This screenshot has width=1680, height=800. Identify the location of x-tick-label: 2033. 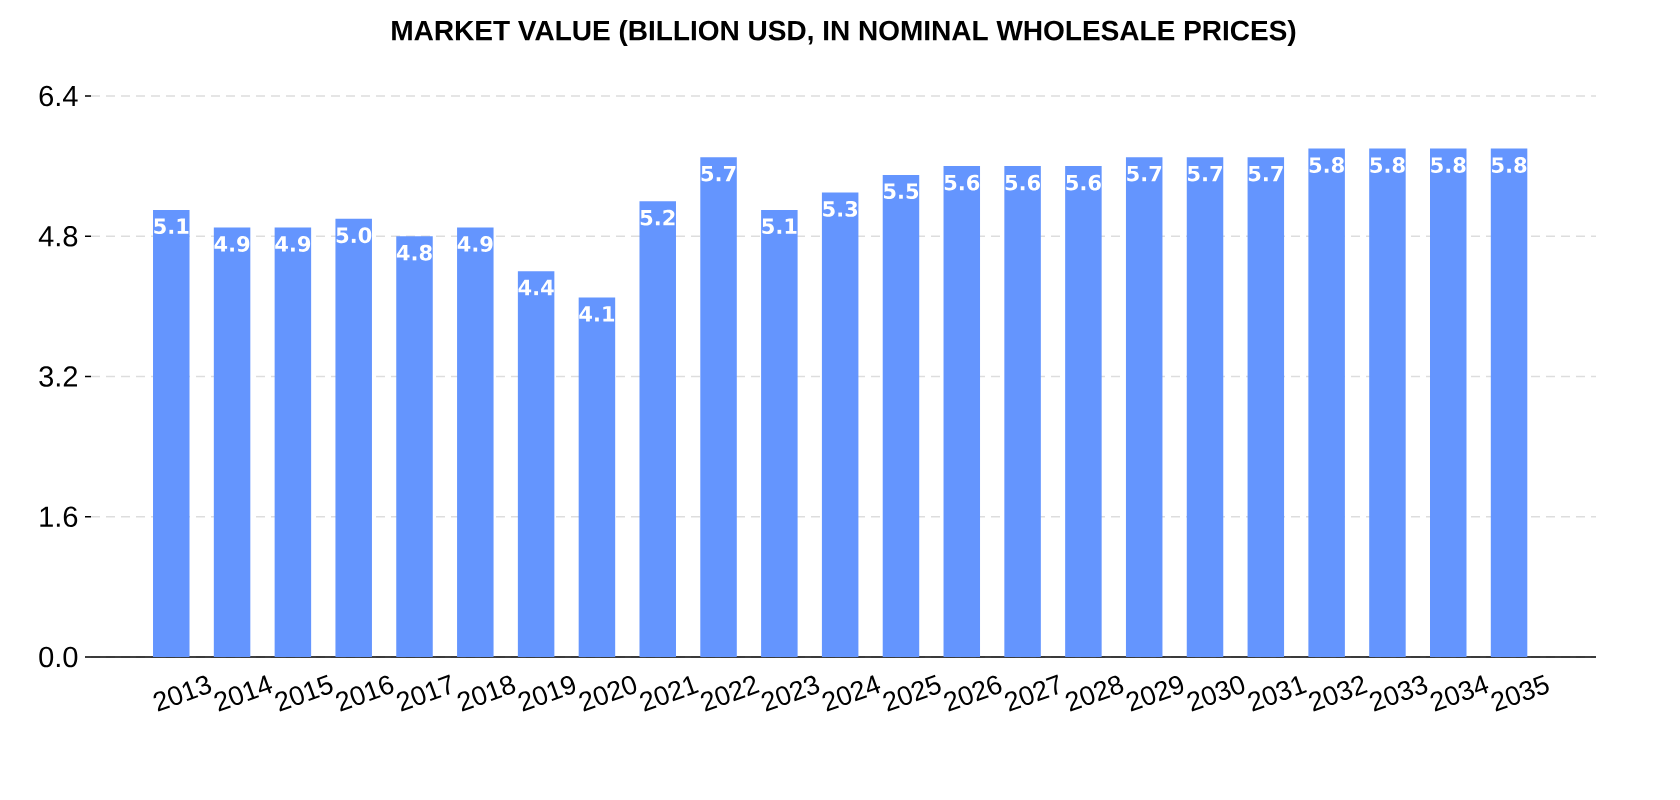
(1398, 693).